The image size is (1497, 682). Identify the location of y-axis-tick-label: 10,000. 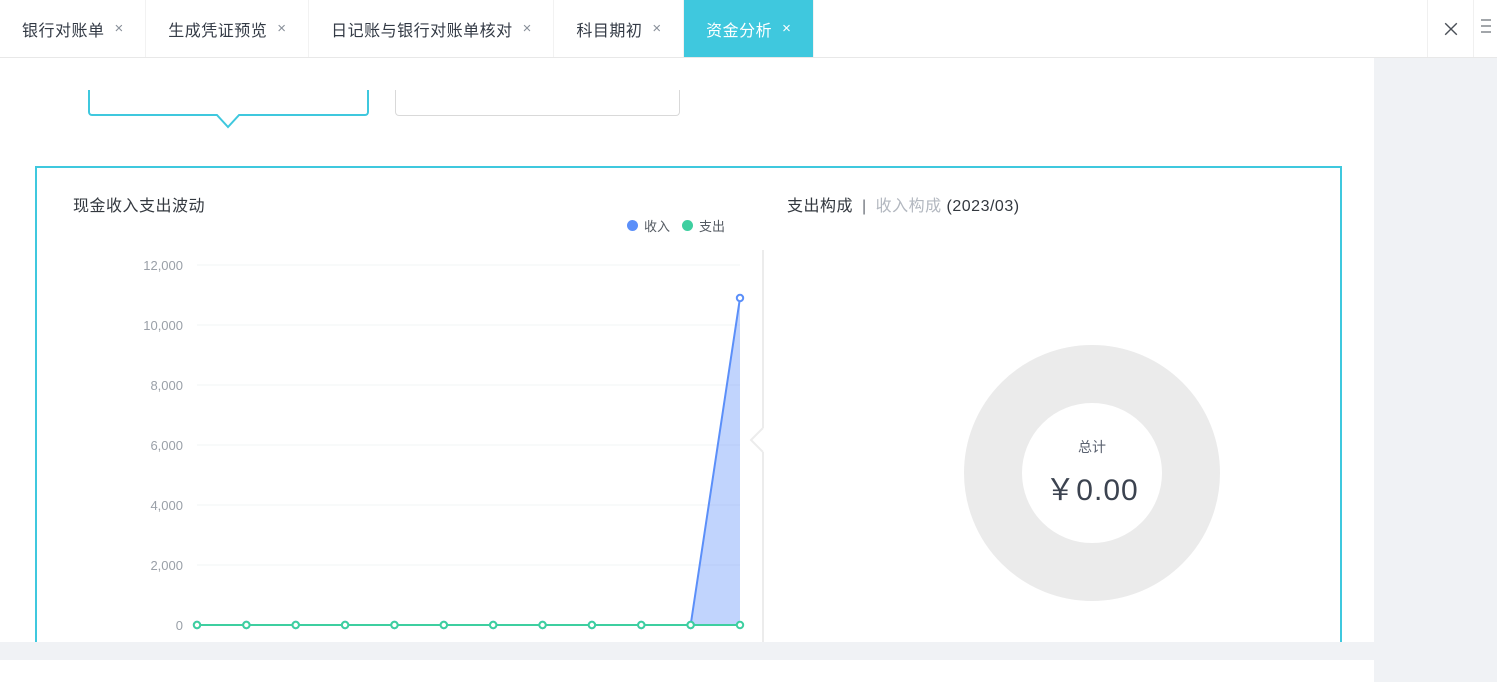
(163, 325).